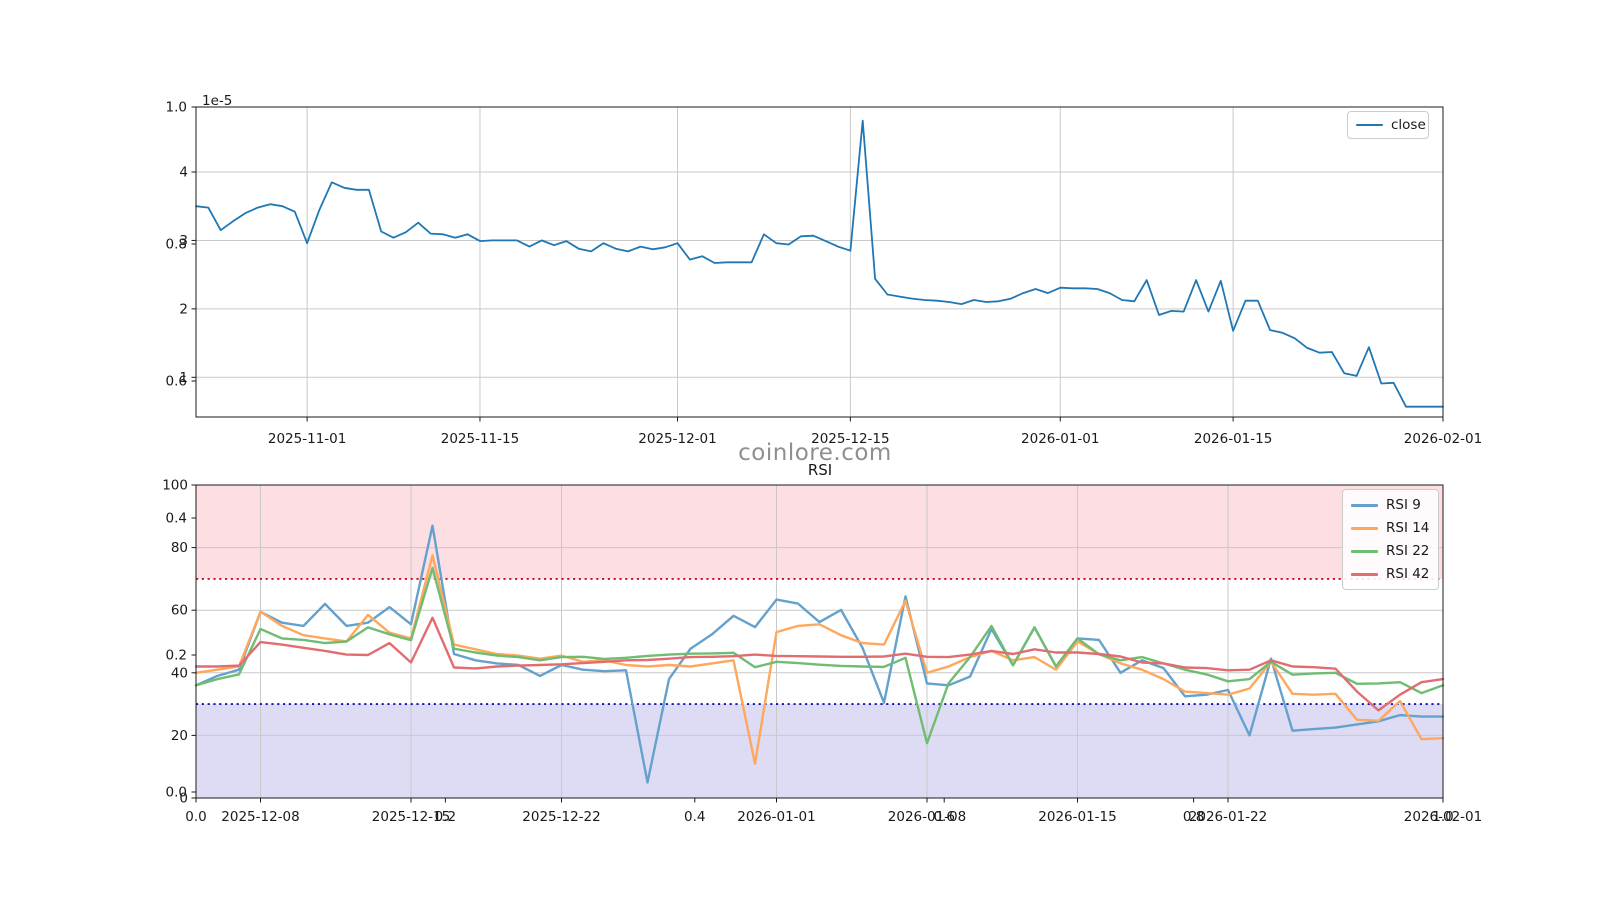 This screenshot has height=900, width=1600. What do you see at coordinates (176, 519) in the screenshot?
I see `overlay-y-tick-label: 0.4` at bounding box center [176, 519].